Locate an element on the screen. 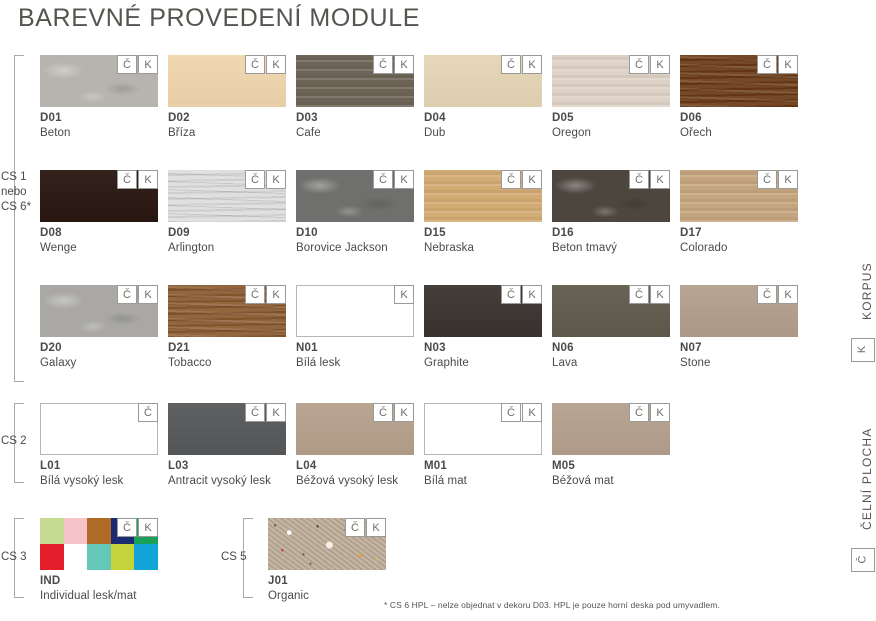 Image resolution: width=876 pixels, height=621 pixels. swatch-cell: K N01 Bílá lesk is located at coordinates (355, 327).